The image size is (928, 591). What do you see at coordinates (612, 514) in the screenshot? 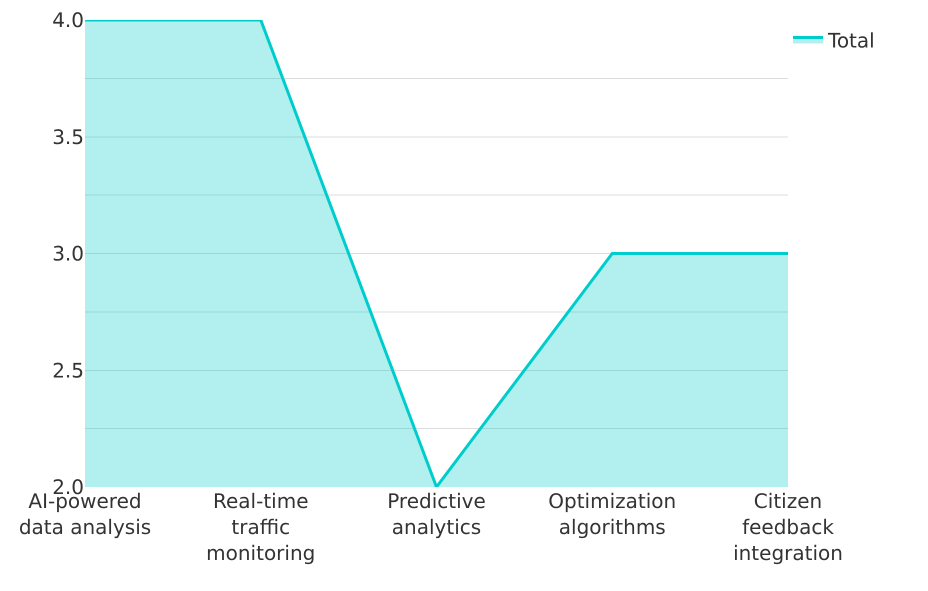
I see `x-tick-label: Optimization algorithms` at bounding box center [612, 514].